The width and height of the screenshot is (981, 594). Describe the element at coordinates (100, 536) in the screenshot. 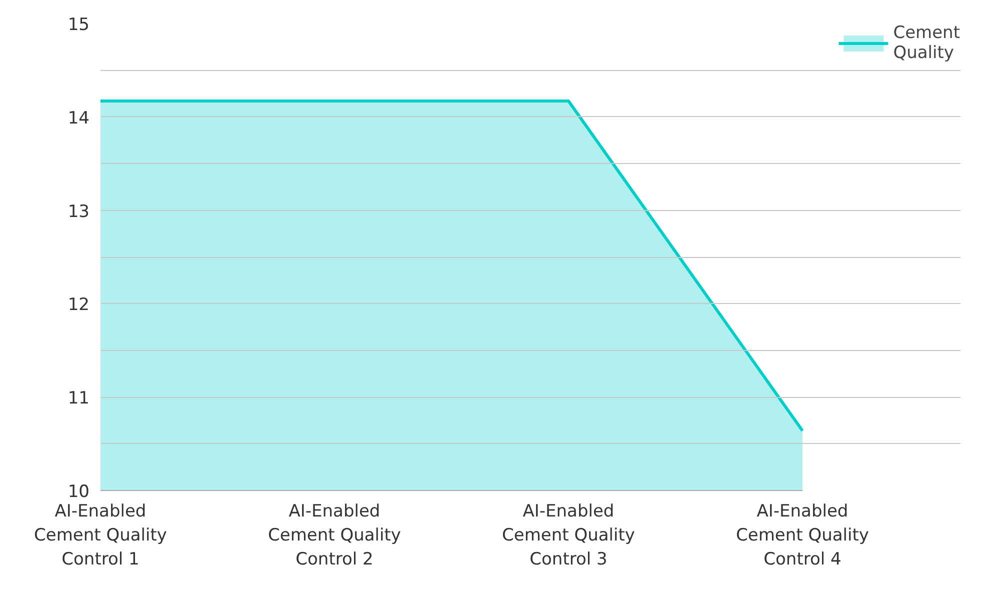

I see `x-tick-label: AI-Enabled Cement Quality Control 1` at that location.